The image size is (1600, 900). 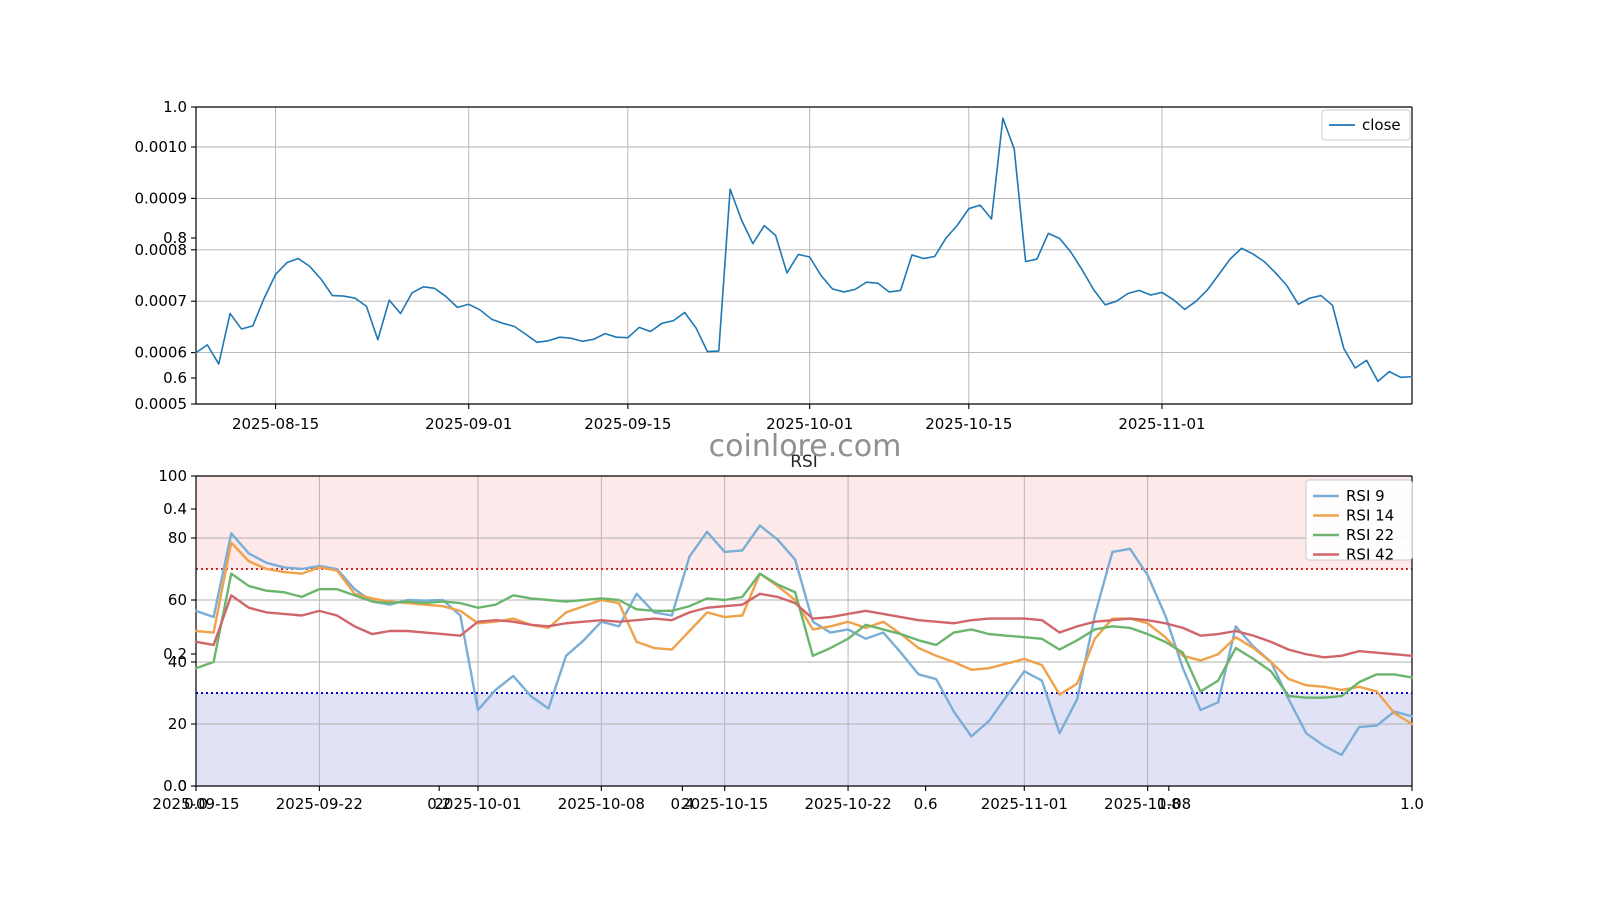 I want to click on rsi-xtick-label: 2025-10-01, so click(x=477, y=804).